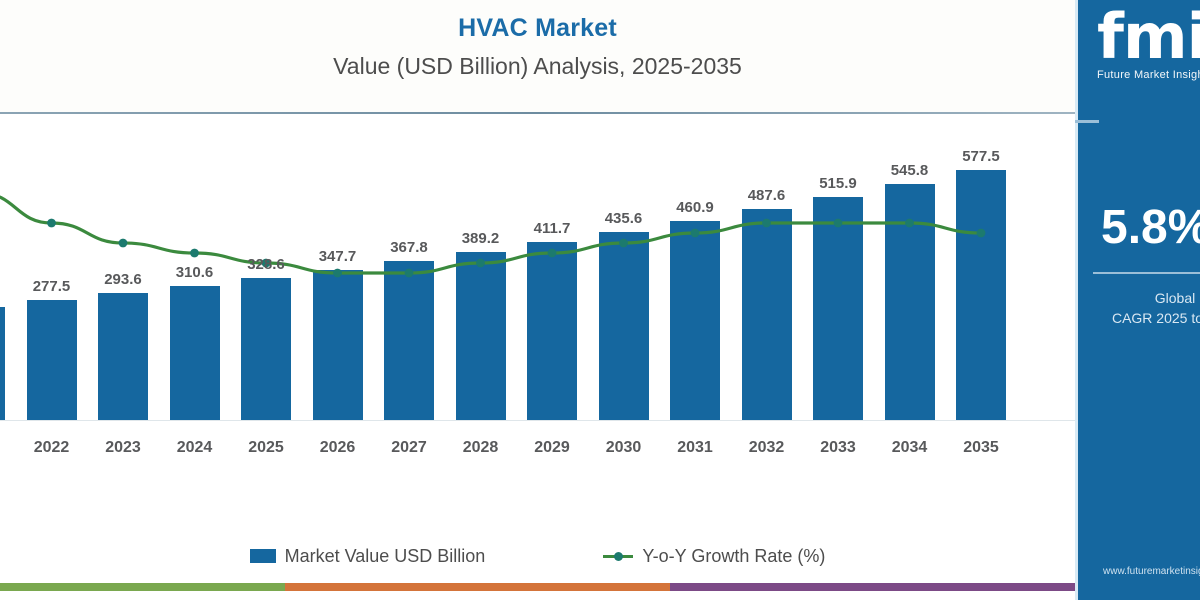 Image resolution: width=1200 pixels, height=600 pixels. What do you see at coordinates (695, 320) in the screenshot?
I see `bar-2031` at bounding box center [695, 320].